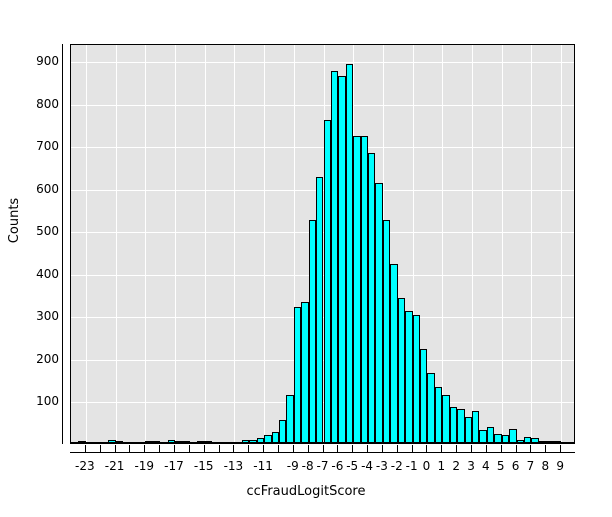  I want to click on baseline, so click(322, 442).